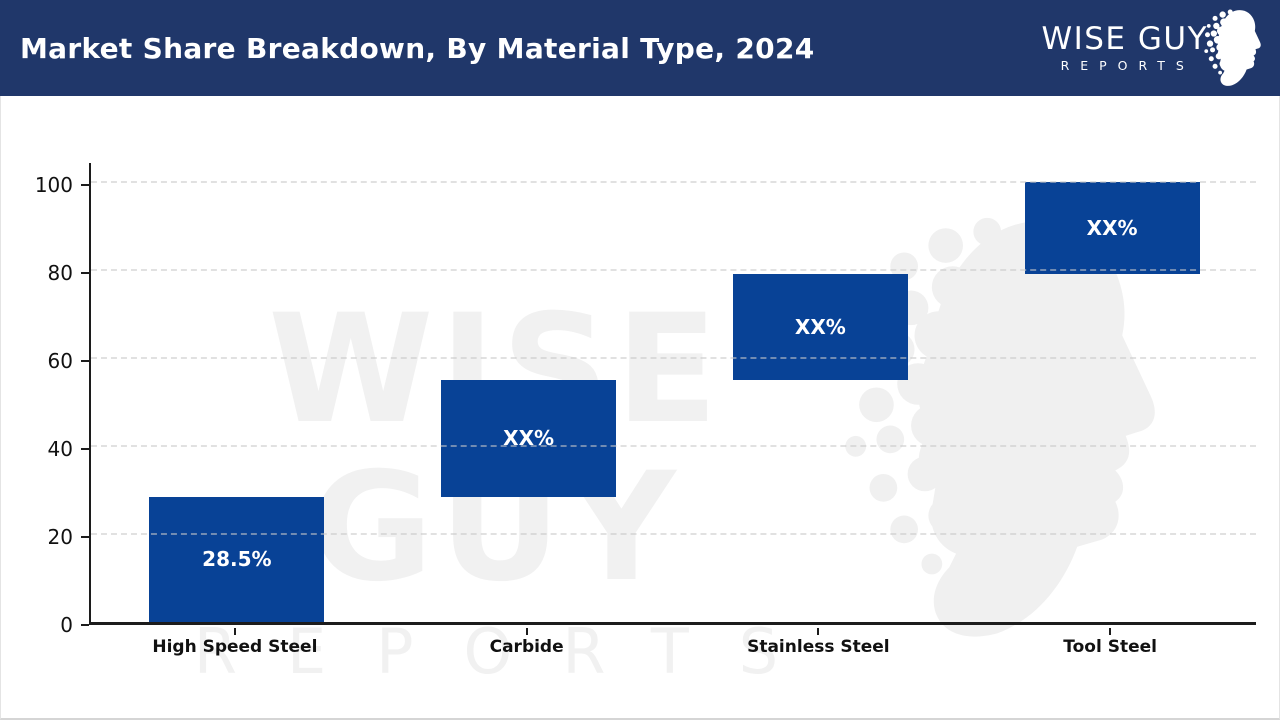 This screenshot has height=720, width=1280. I want to click on wise-guy-logo: WISE GUY REPORTS, so click(1153, 48).